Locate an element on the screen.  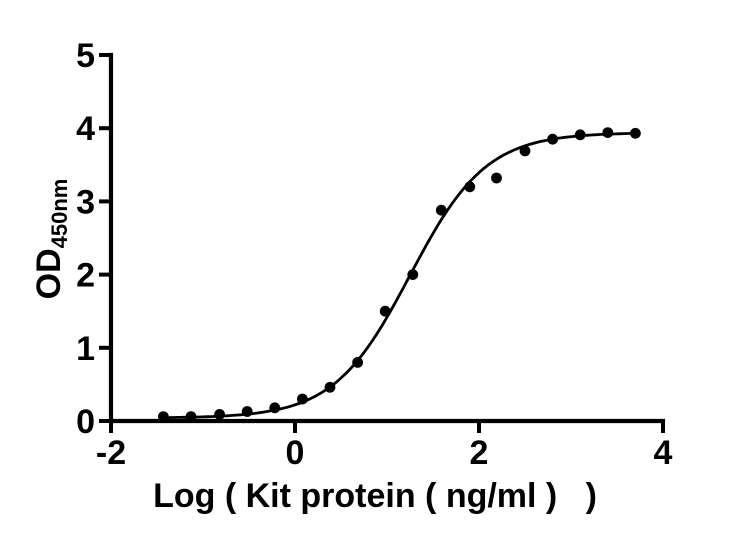
y-axis-title-main: OD is located at coordinates (49, 273).